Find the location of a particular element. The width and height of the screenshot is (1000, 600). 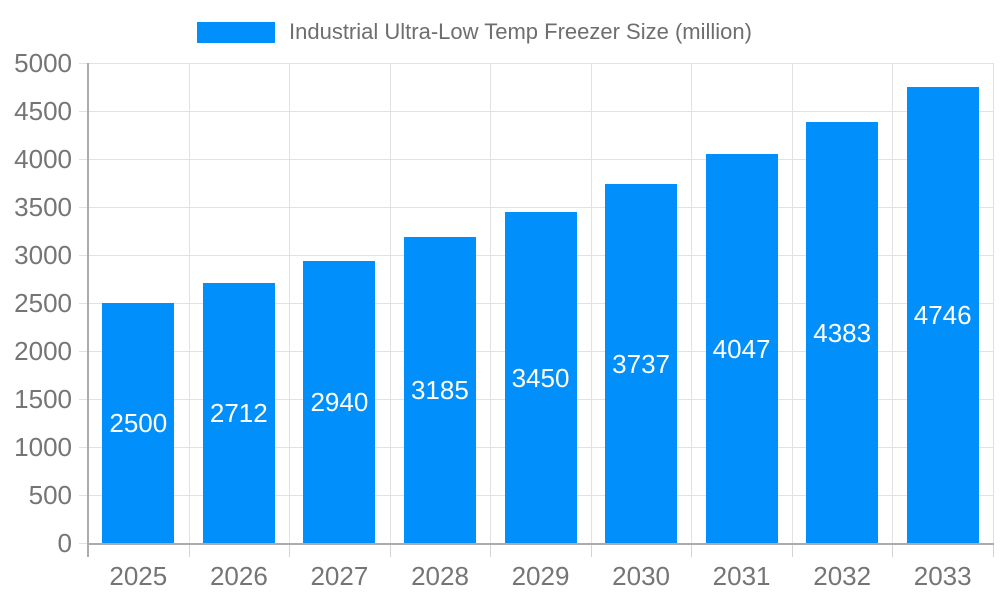

y-axis-line is located at coordinates (88, 310).